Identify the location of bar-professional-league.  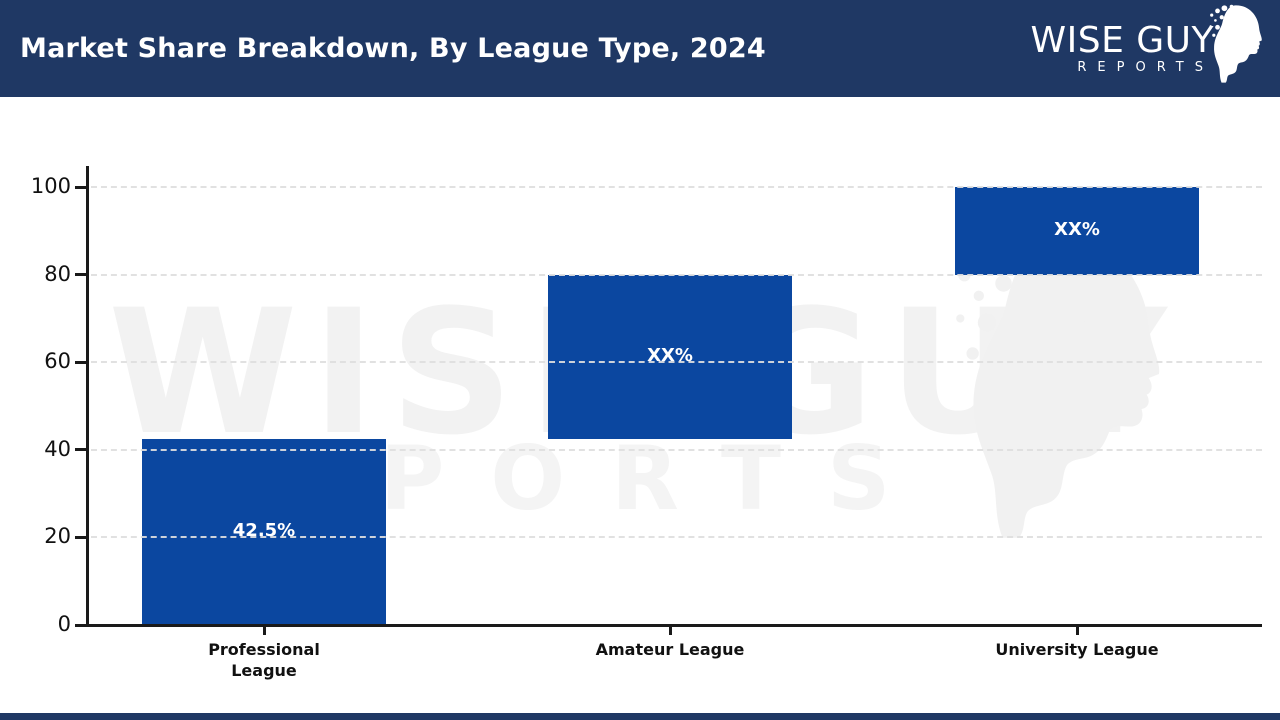
(264, 531).